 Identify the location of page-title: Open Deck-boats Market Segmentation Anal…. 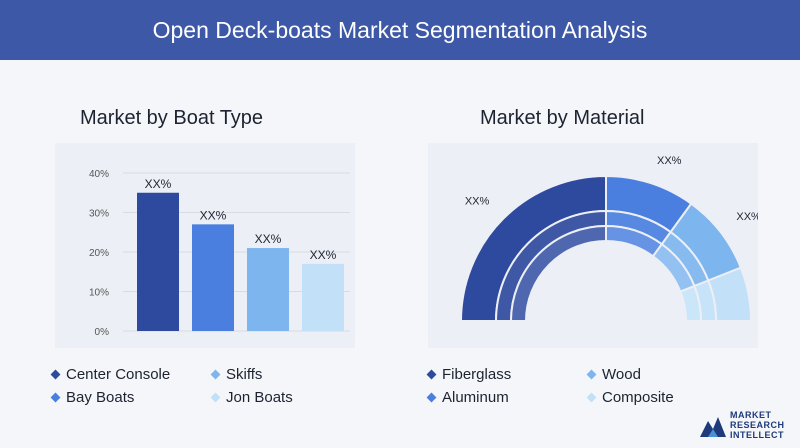
(400, 29).